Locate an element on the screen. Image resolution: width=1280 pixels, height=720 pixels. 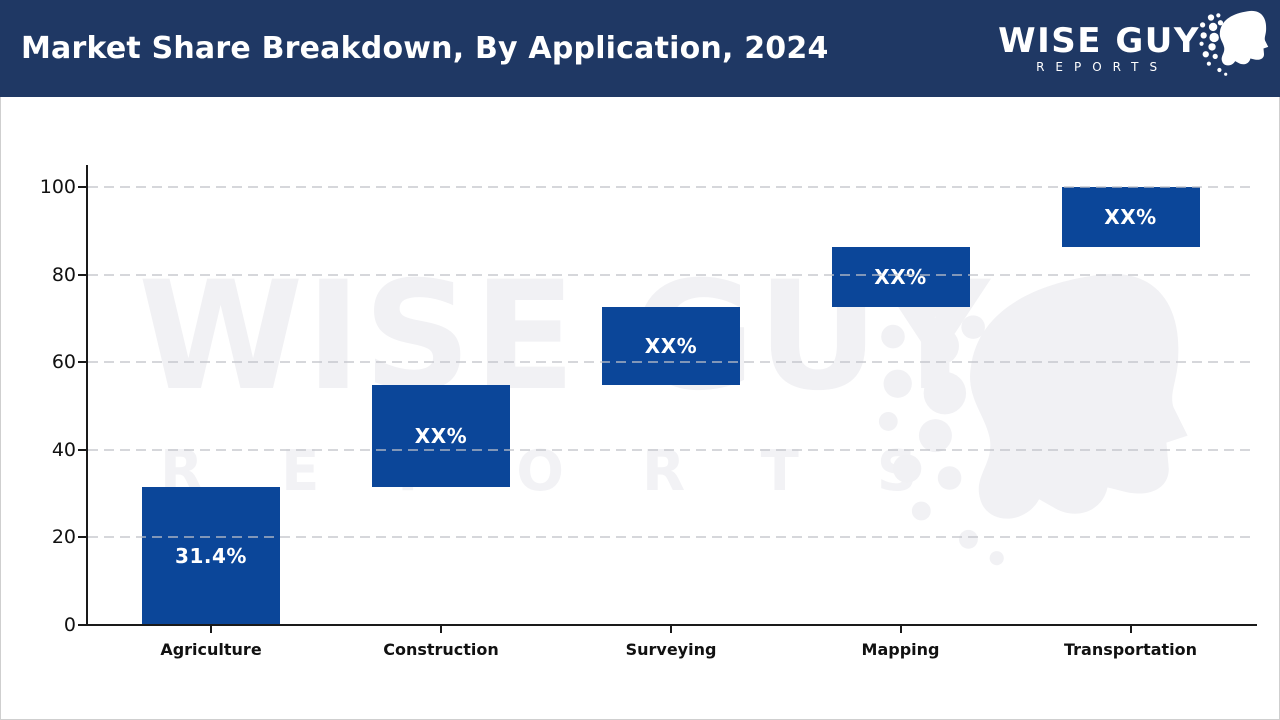
bar-value-label-transportation: XX% is located at coordinates (1130, 216).